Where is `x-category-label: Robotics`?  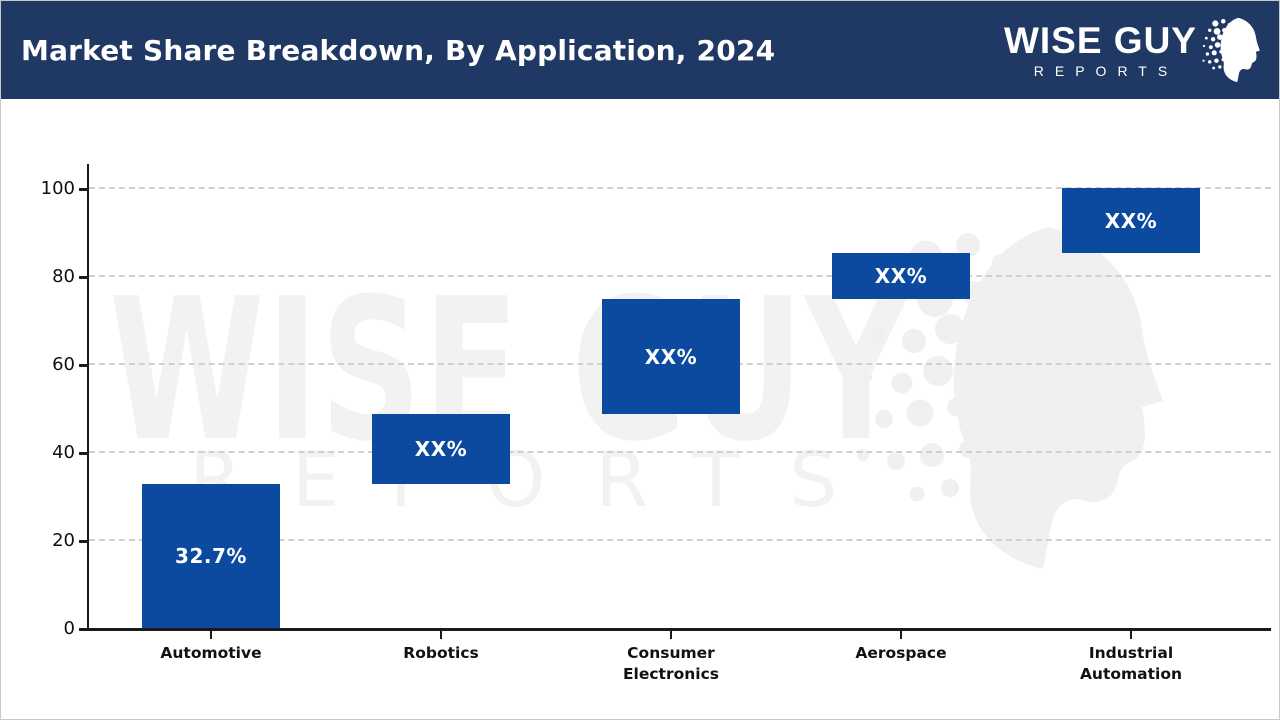 x-category-label: Robotics is located at coordinates (441, 653).